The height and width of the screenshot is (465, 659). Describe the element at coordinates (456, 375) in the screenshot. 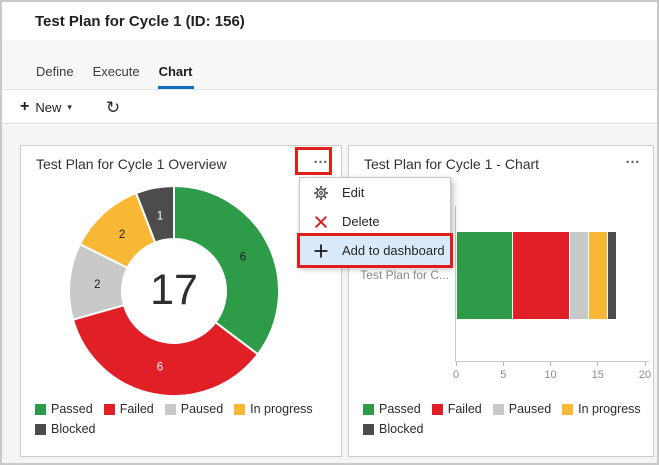

I see `x-axis-tick-label: 0` at that location.